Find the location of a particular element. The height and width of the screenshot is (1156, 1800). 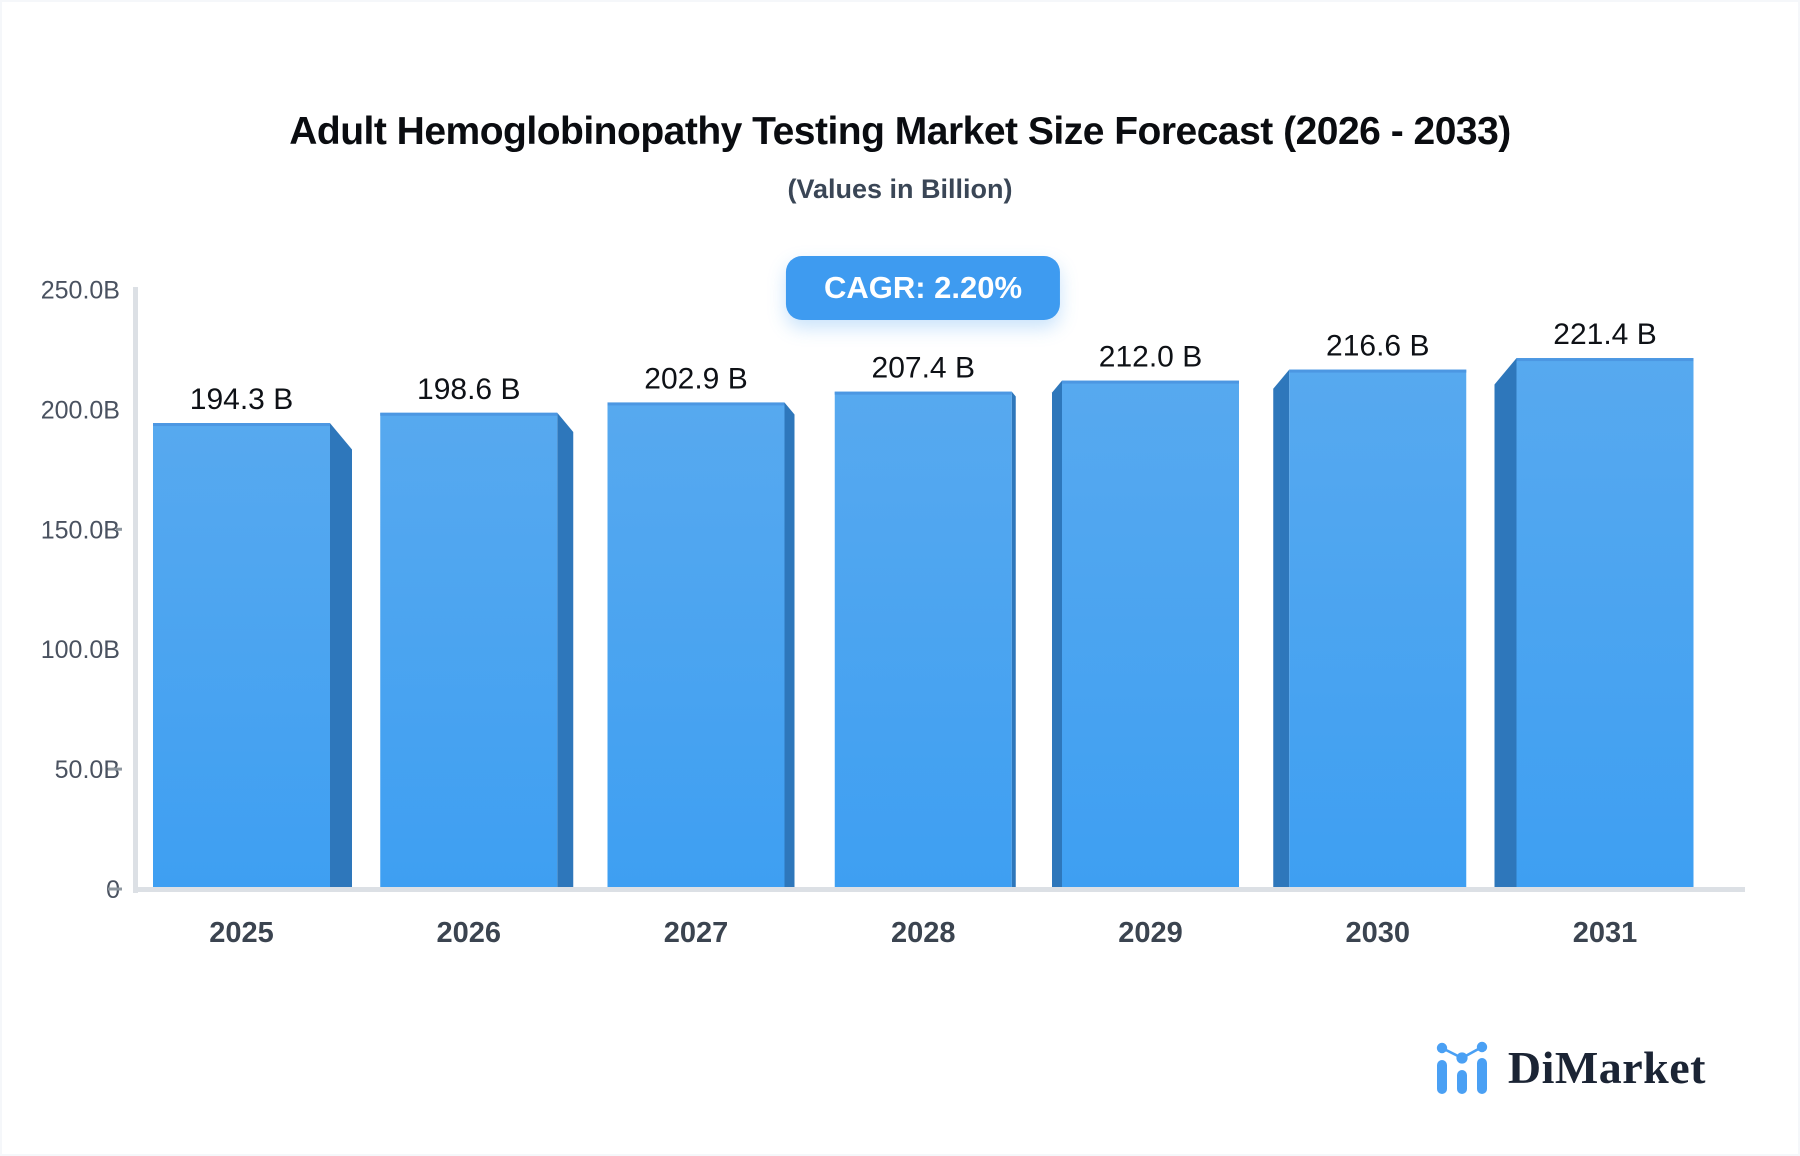

bar-2028 is located at coordinates (923, 640).